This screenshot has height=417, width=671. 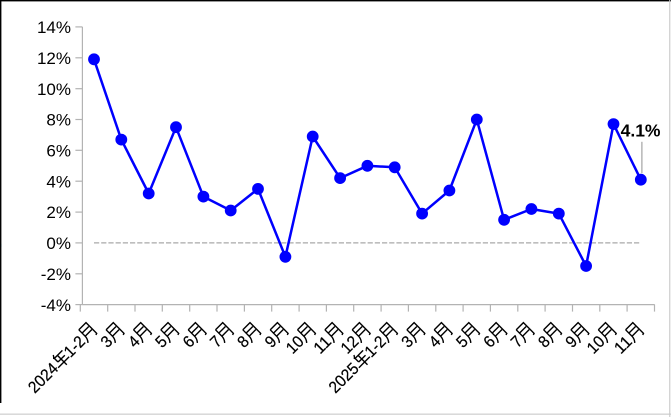 I want to click on svg-text: 12%, so click(x=54, y=58).